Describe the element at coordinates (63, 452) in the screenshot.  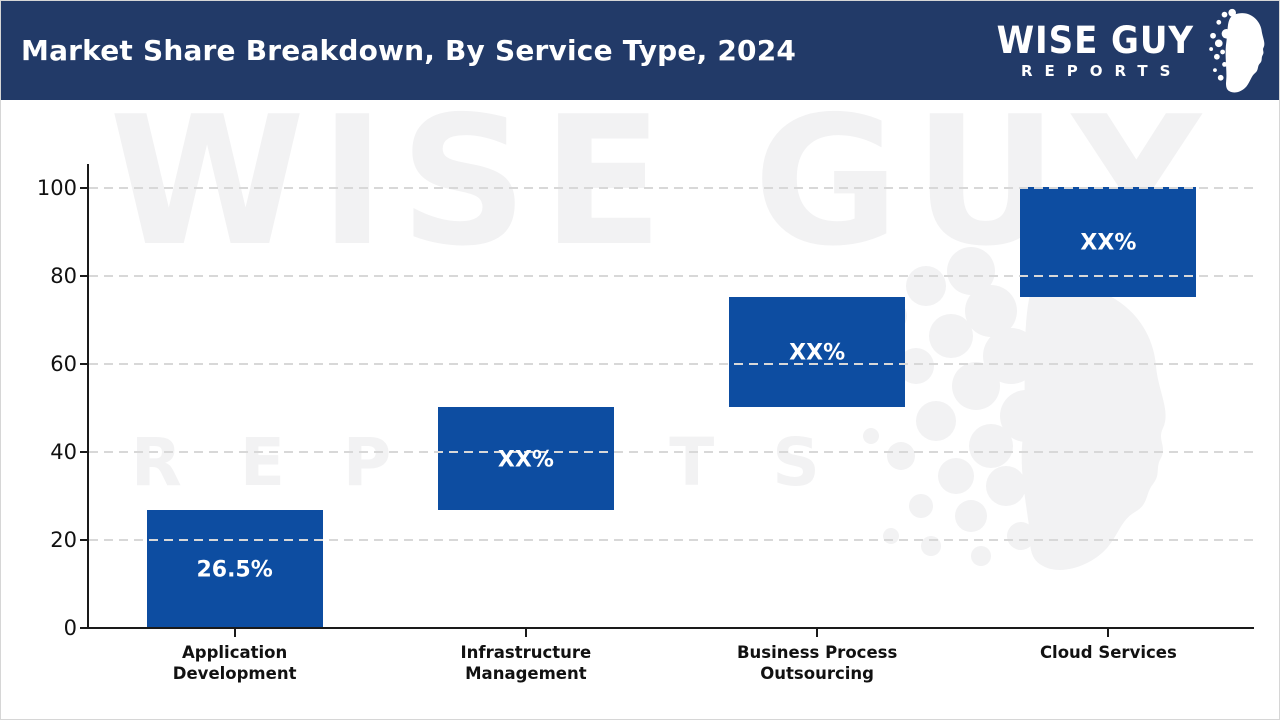
I see `y-tick-label: 40` at that location.